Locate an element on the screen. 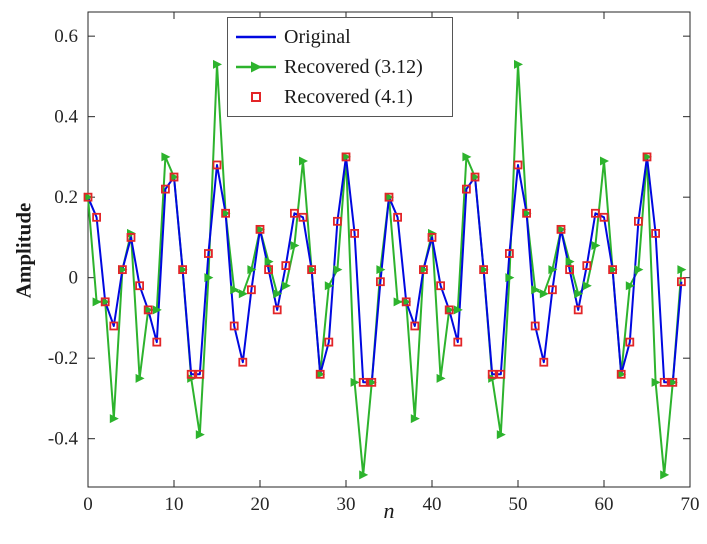 The height and width of the screenshot is (544, 707). x-tick-label: 50 is located at coordinates (518, 504).